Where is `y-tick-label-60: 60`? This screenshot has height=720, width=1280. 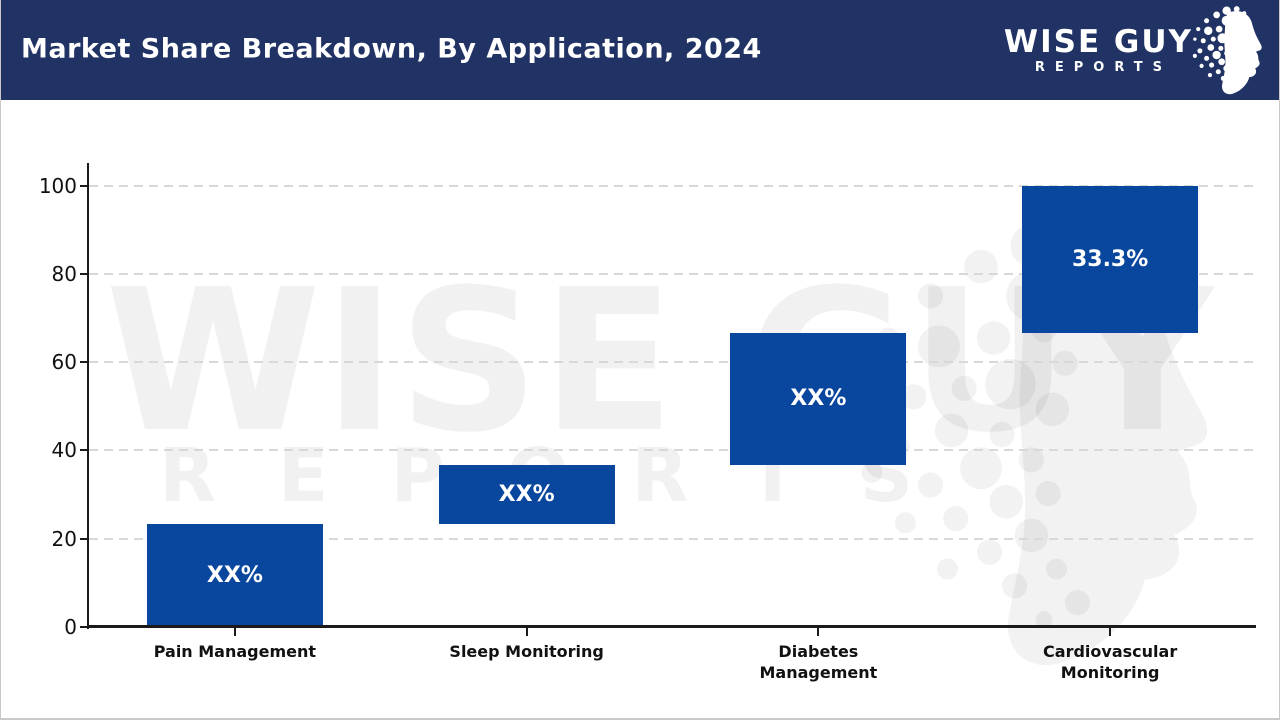 y-tick-label-60: 60 is located at coordinates (64, 362).